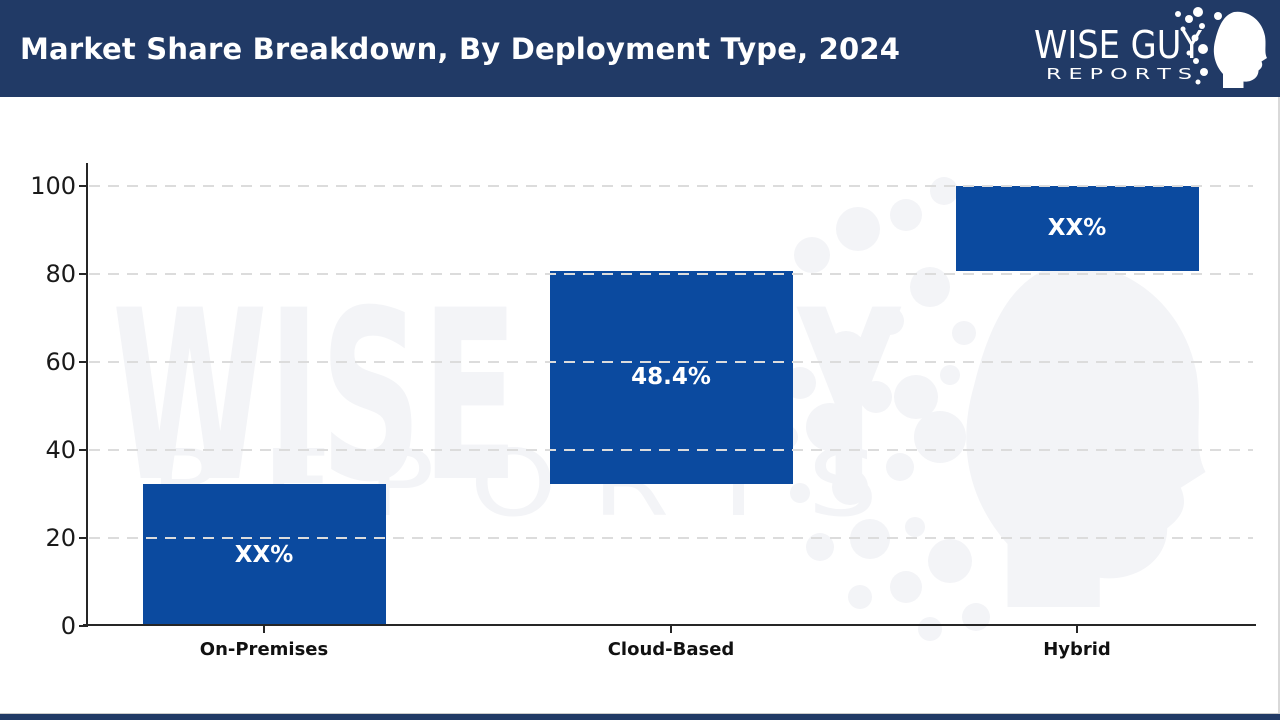 Image resolution: width=1280 pixels, height=720 pixels. I want to click on logo-face-dots, so click(1221, 47).